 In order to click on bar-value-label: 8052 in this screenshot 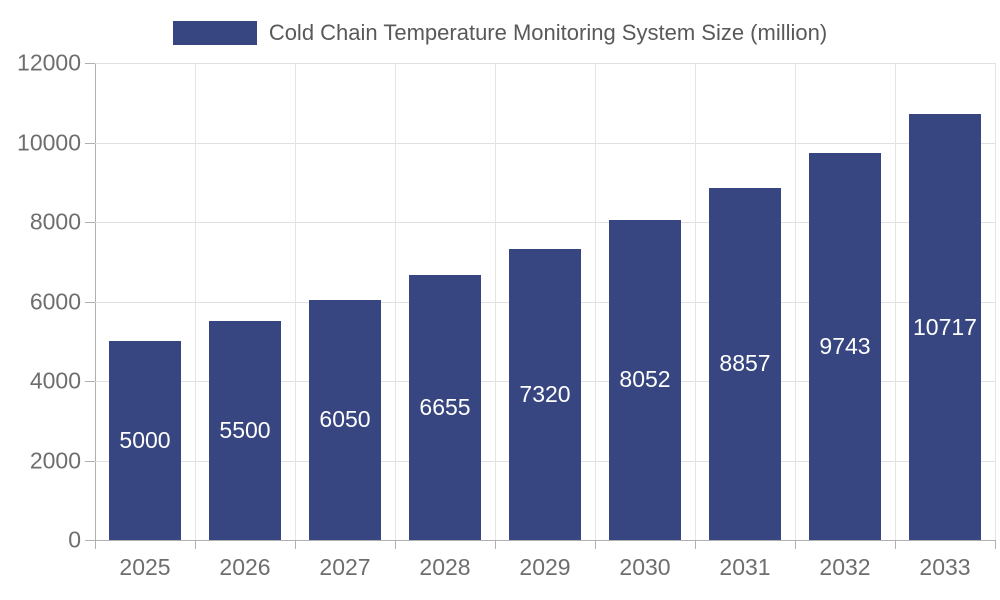, I will do `click(645, 379)`.